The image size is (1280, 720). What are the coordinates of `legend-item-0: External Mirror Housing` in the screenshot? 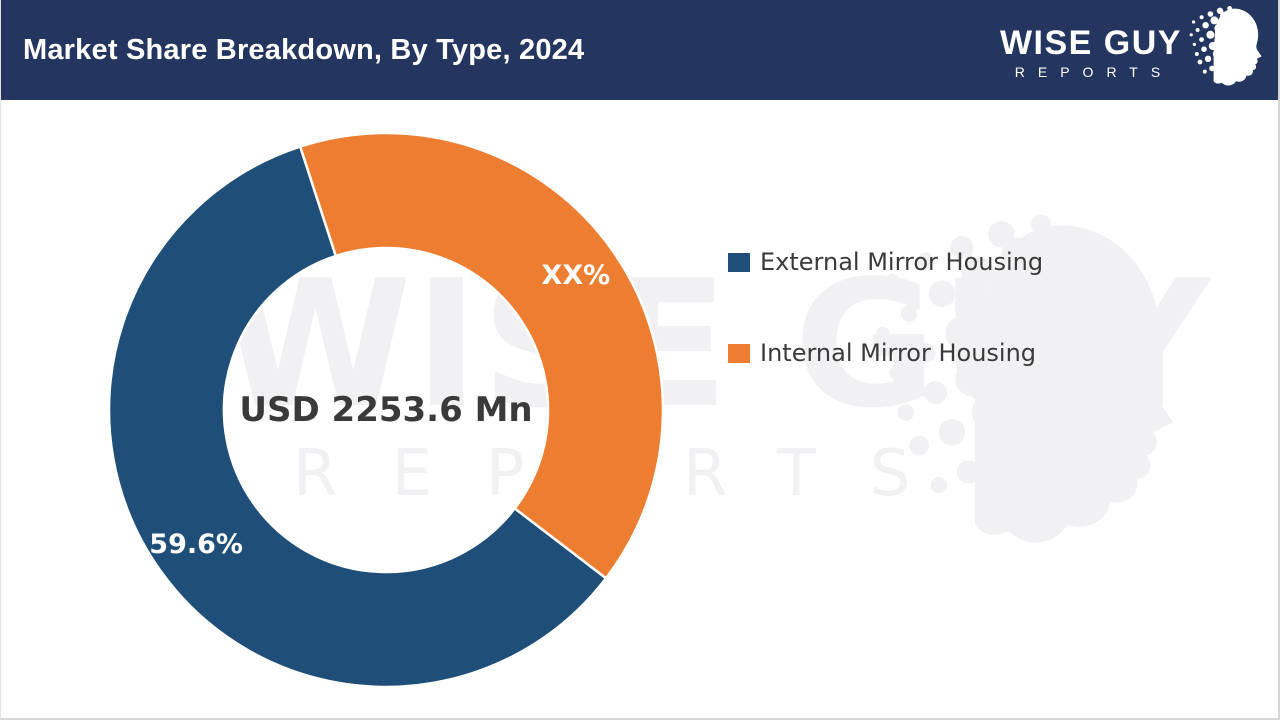 It's located at (885, 262).